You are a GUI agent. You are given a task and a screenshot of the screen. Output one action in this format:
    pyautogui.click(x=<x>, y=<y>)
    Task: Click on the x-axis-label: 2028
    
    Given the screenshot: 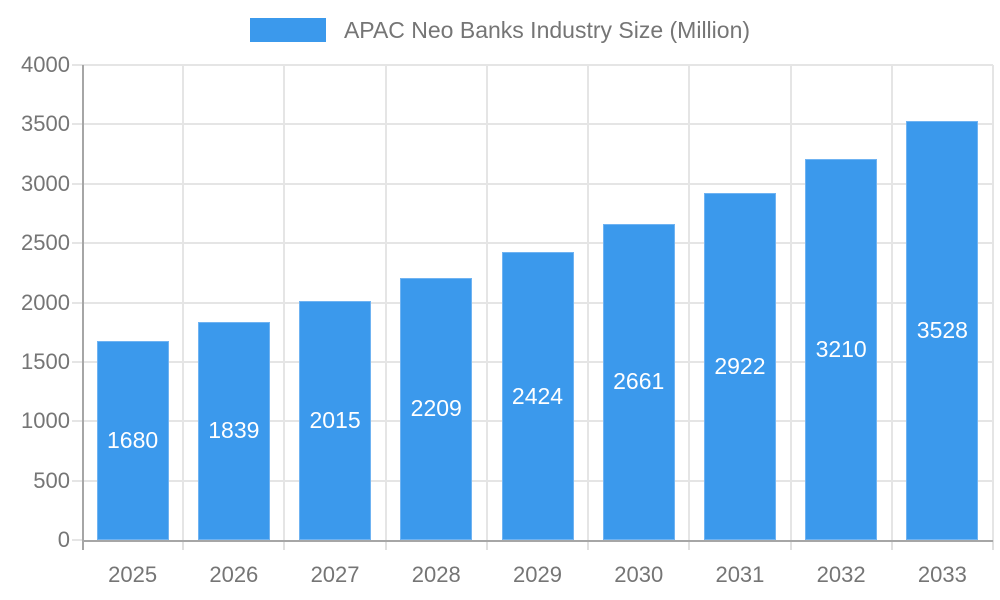 What is the action you would take?
    pyautogui.click(x=436, y=574)
    